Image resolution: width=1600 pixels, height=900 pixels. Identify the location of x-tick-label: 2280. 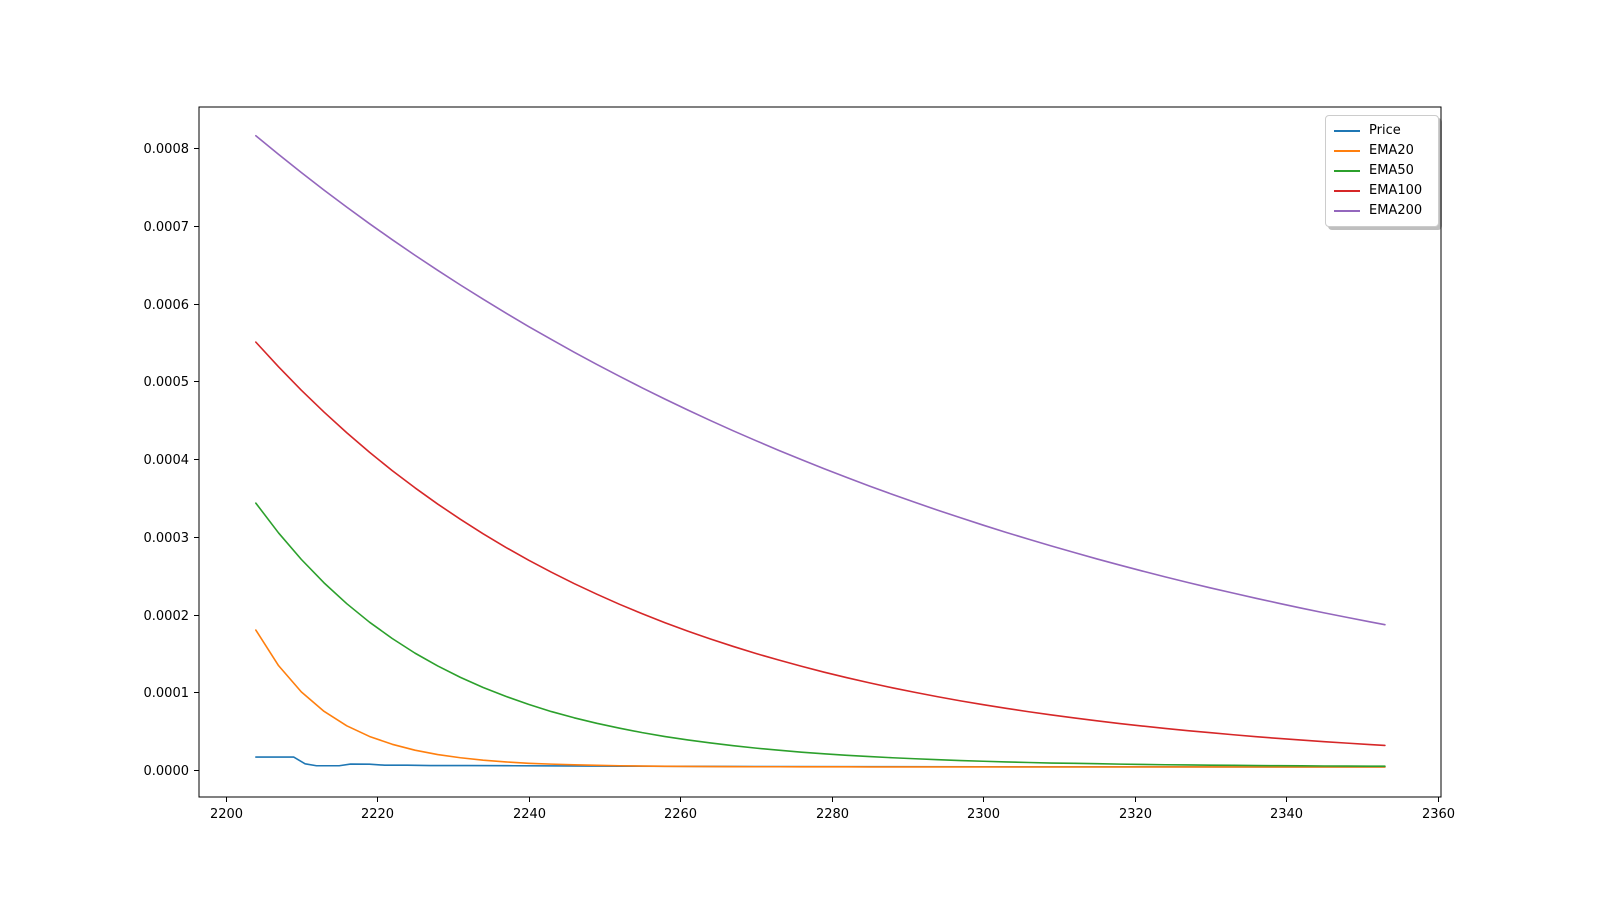
(832, 814).